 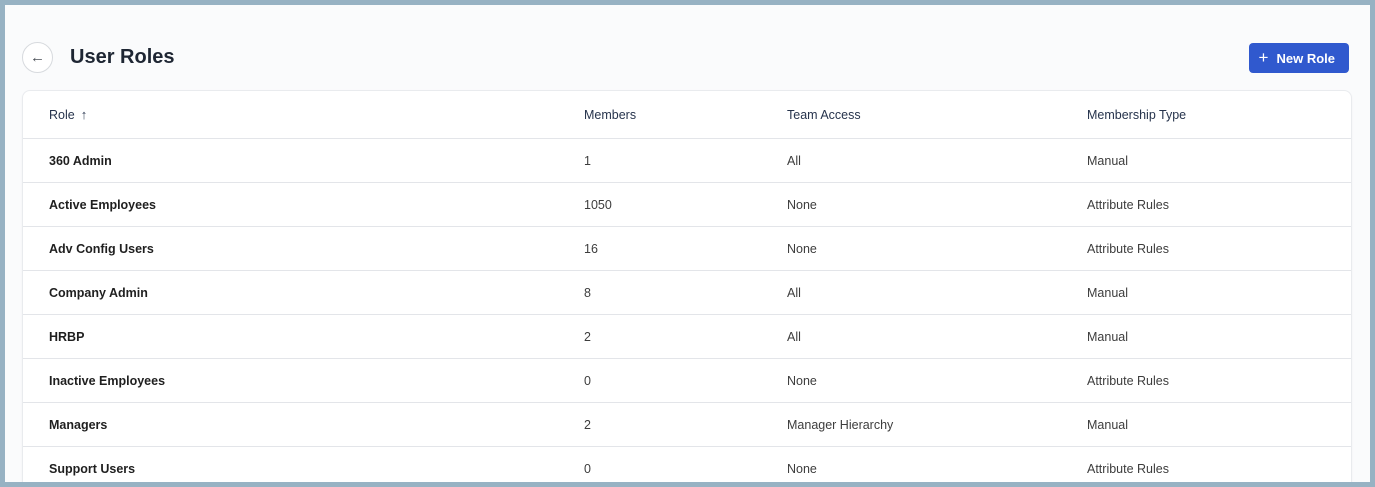 I want to click on column-header-membership-type: Membership Type, so click(x=1219, y=115).